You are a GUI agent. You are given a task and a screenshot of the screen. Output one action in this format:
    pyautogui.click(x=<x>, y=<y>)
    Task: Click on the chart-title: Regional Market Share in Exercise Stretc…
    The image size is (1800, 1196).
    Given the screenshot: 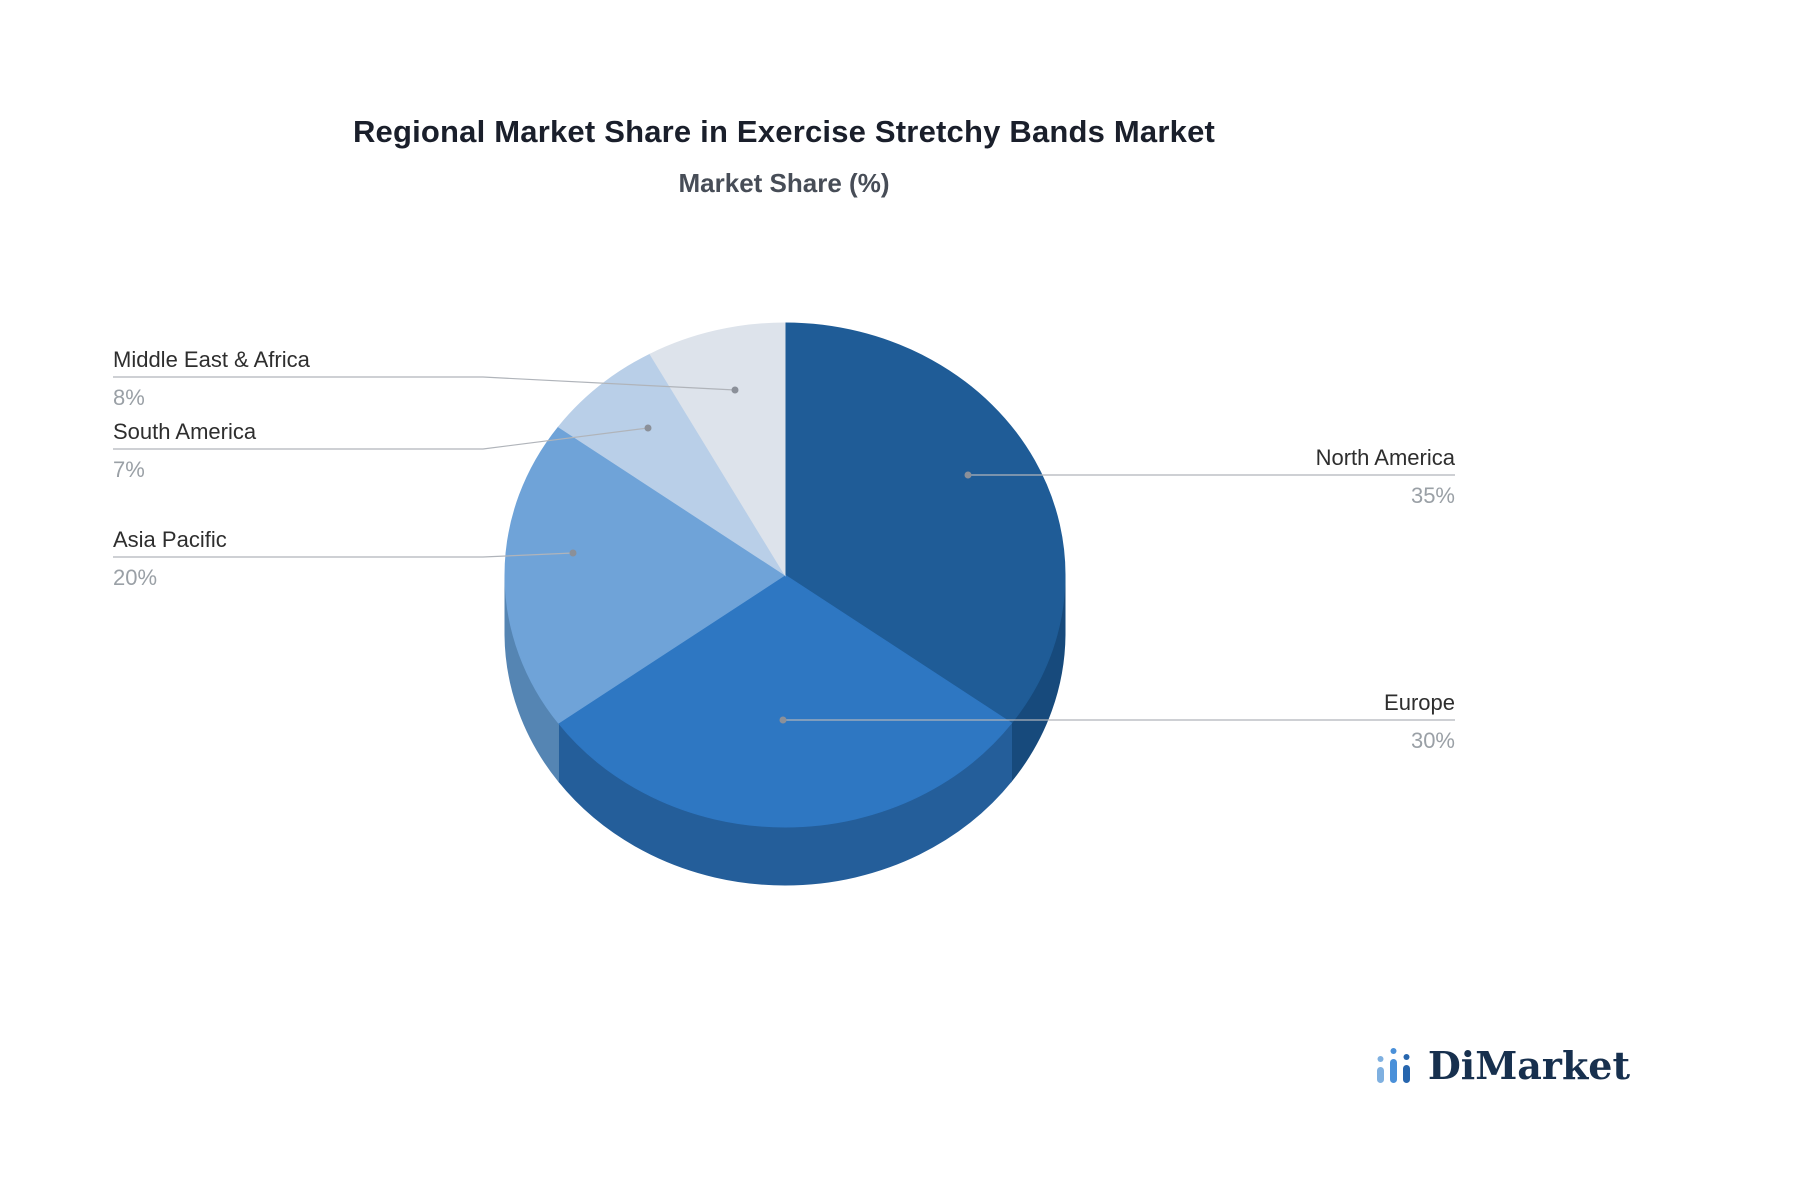 What is the action you would take?
    pyautogui.click(x=784, y=131)
    